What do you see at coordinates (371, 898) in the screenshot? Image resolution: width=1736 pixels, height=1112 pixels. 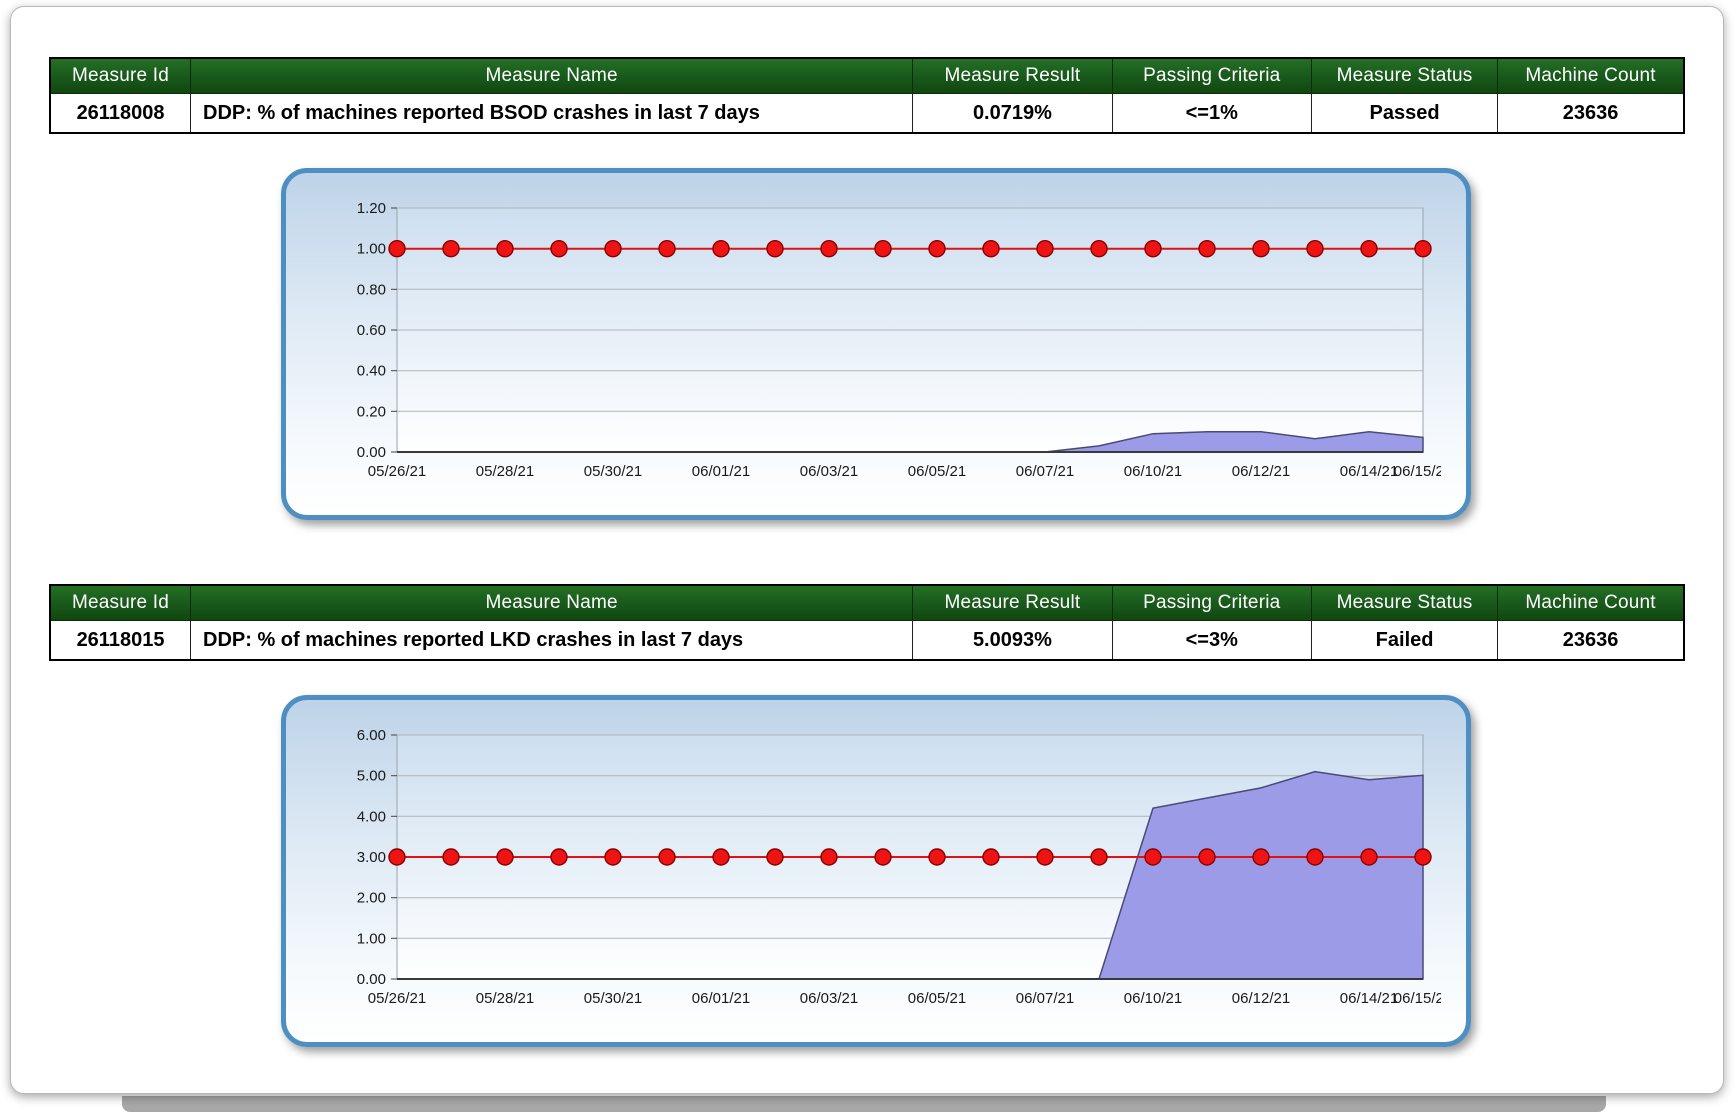 I see `svg-text: 2.00` at bounding box center [371, 898].